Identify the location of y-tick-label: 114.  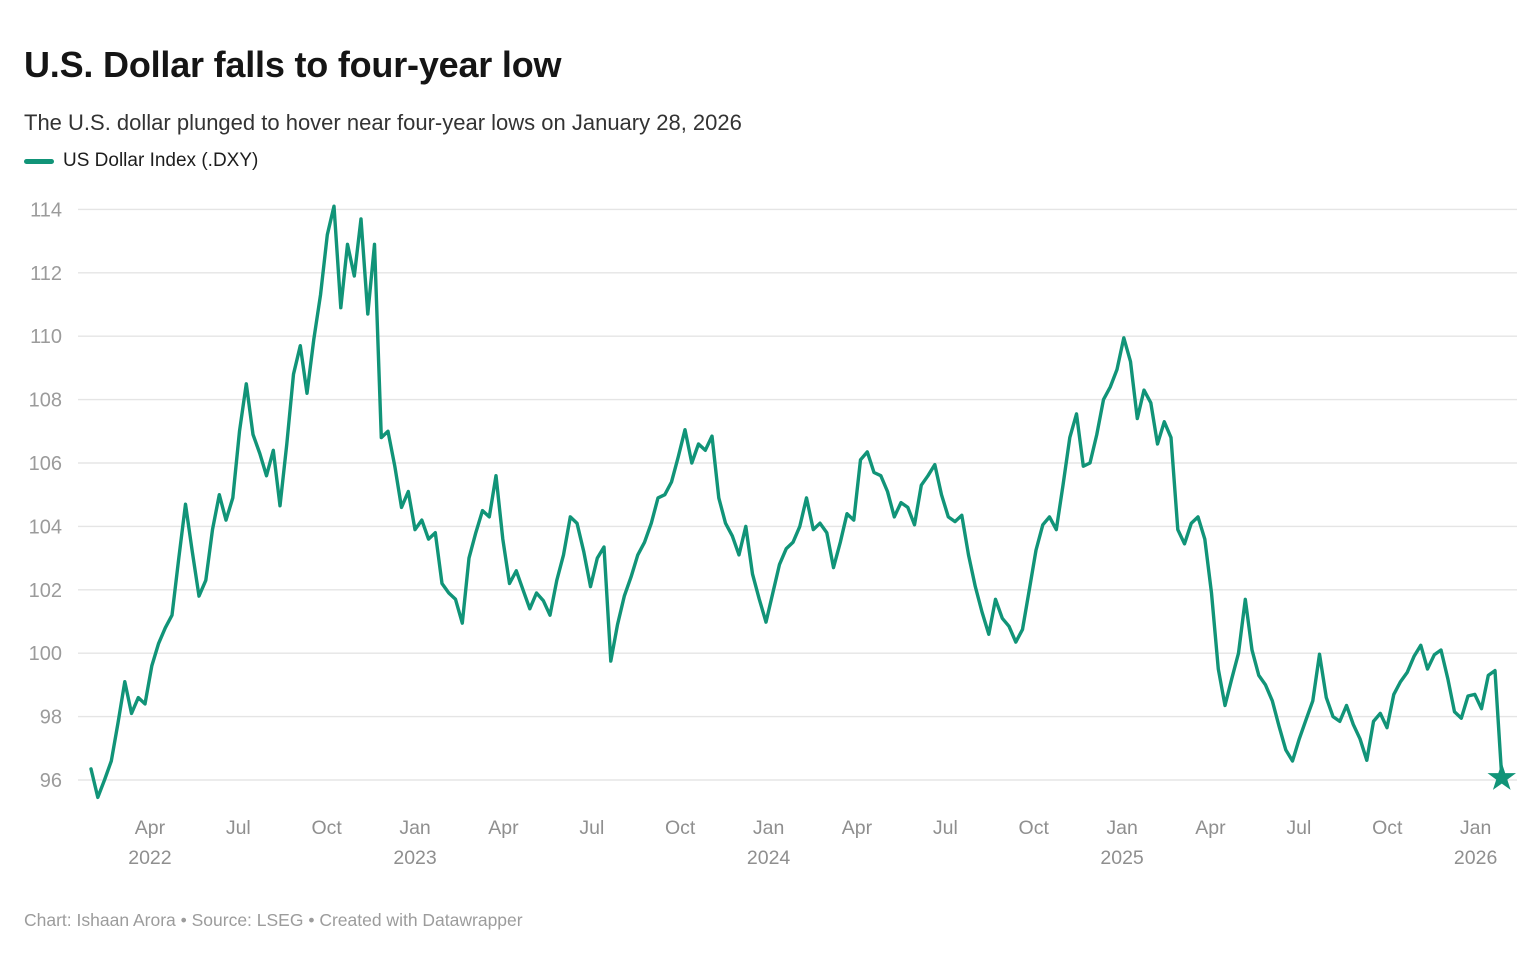
(46, 210).